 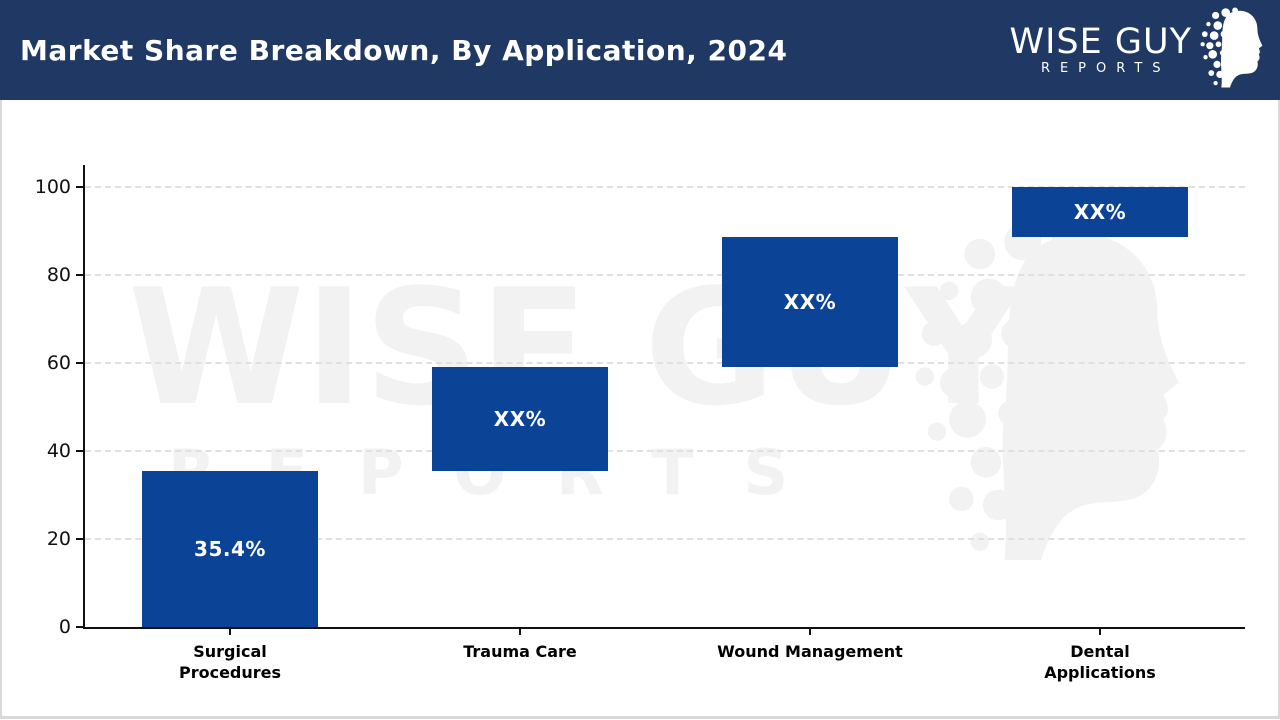 I want to click on bar-2: XX%, so click(x=520, y=419).